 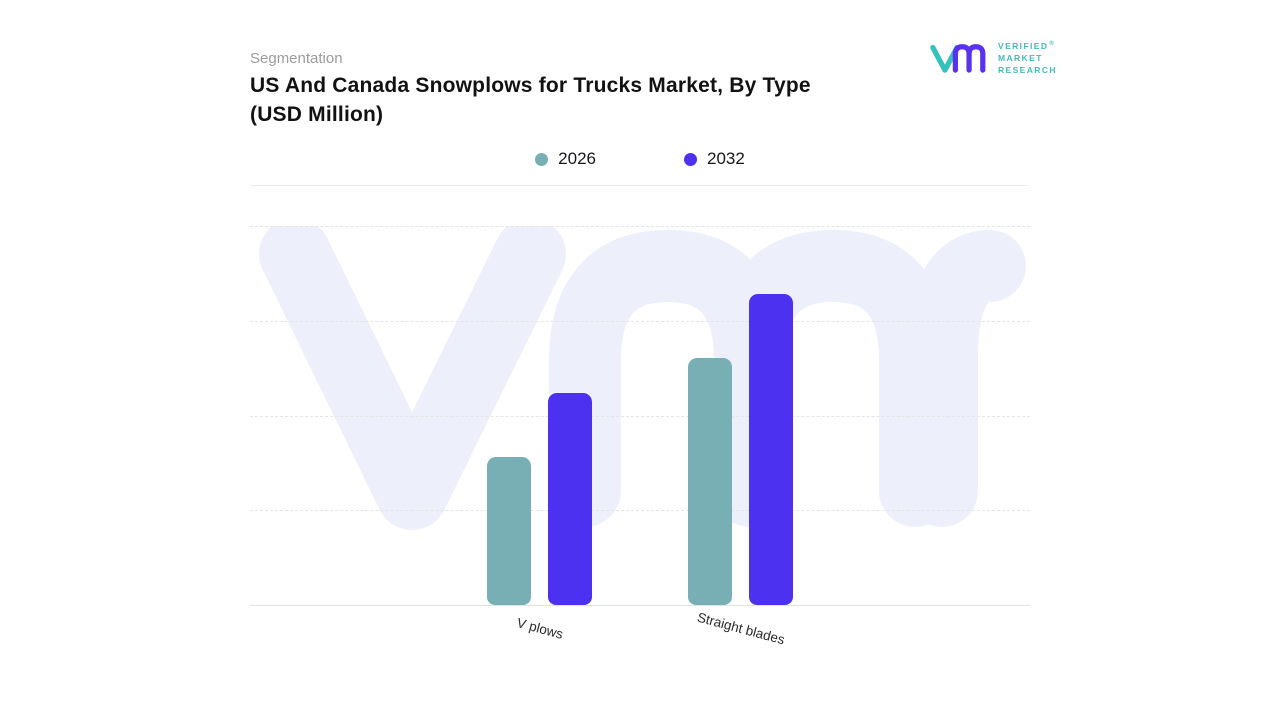 I want to click on segmentation-label: Segmentation, so click(x=296, y=58).